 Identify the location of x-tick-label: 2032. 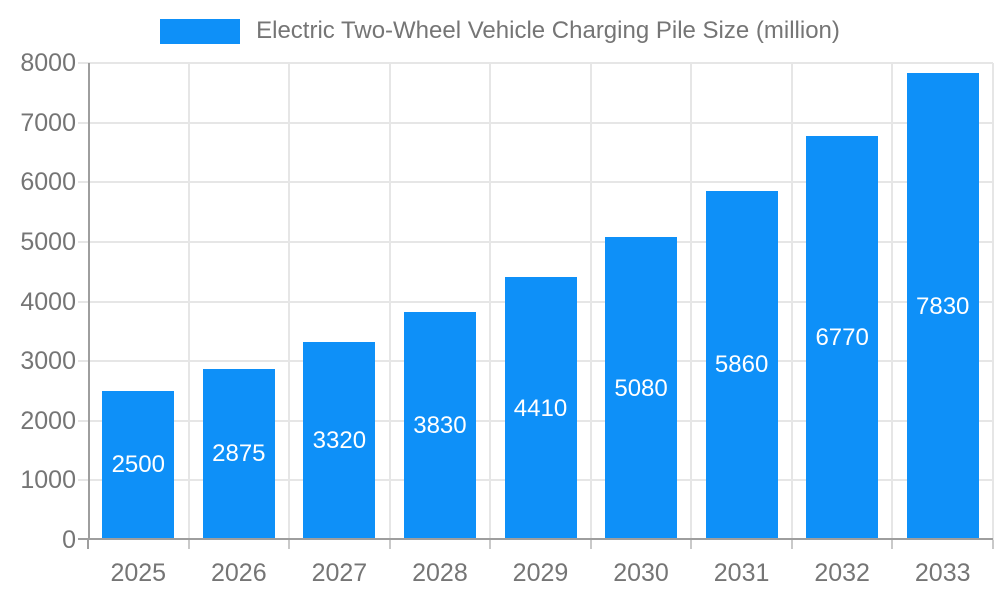
(842, 573).